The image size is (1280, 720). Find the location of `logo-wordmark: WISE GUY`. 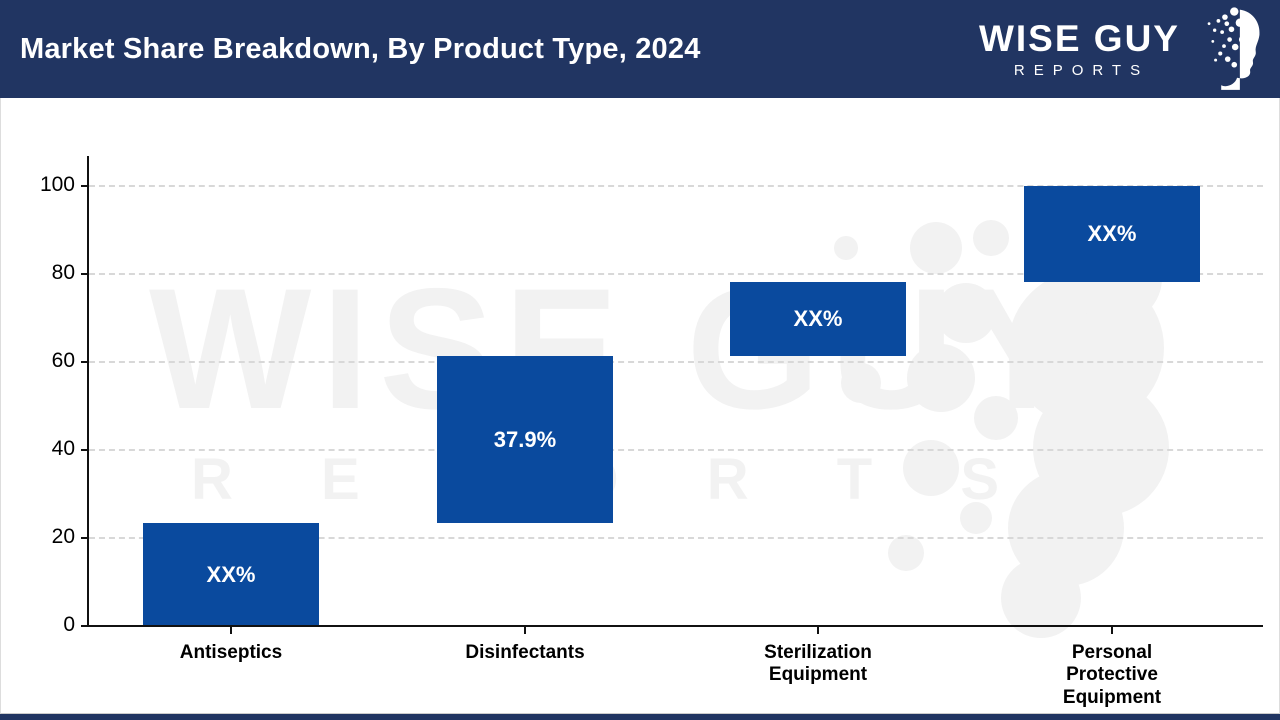

logo-wordmark: WISE GUY is located at coordinates (1079, 38).